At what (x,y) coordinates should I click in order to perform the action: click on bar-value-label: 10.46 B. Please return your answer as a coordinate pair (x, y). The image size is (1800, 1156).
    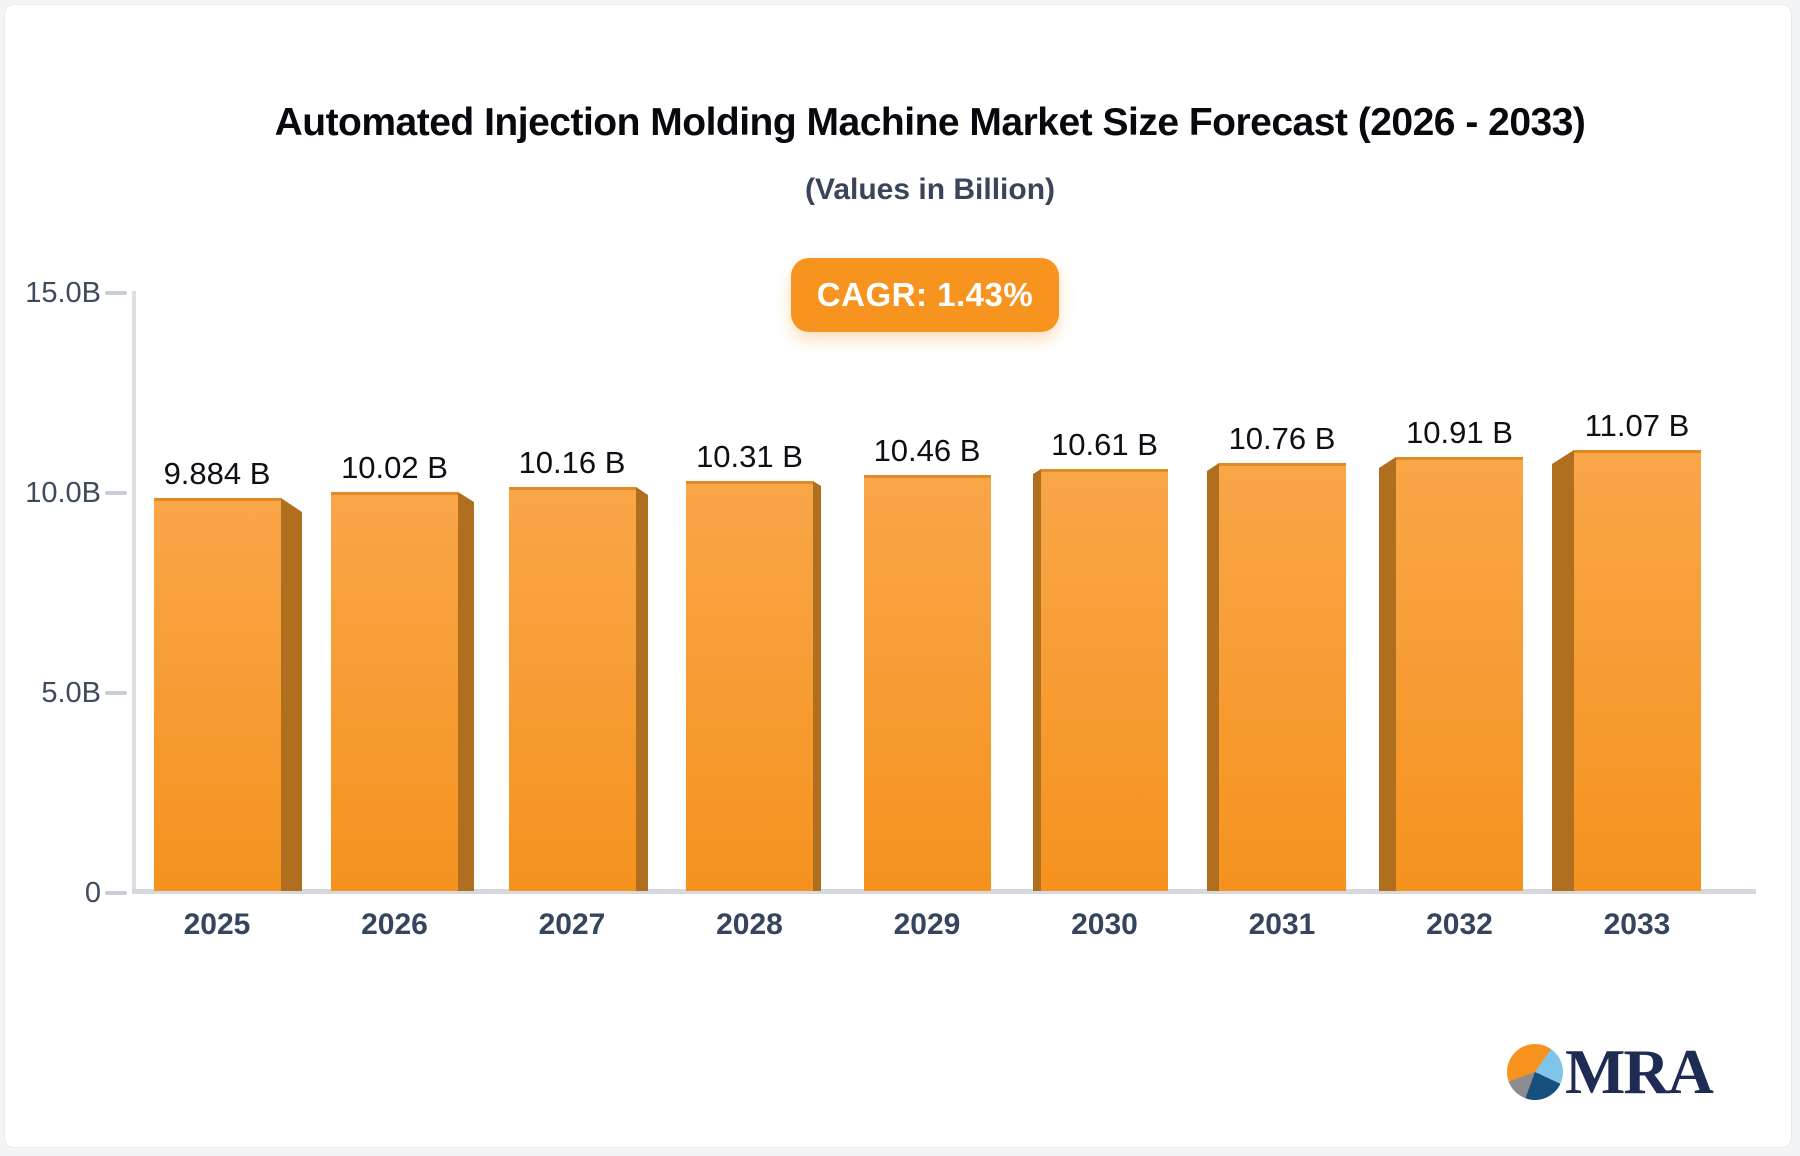
    Looking at the image, I should click on (927, 450).